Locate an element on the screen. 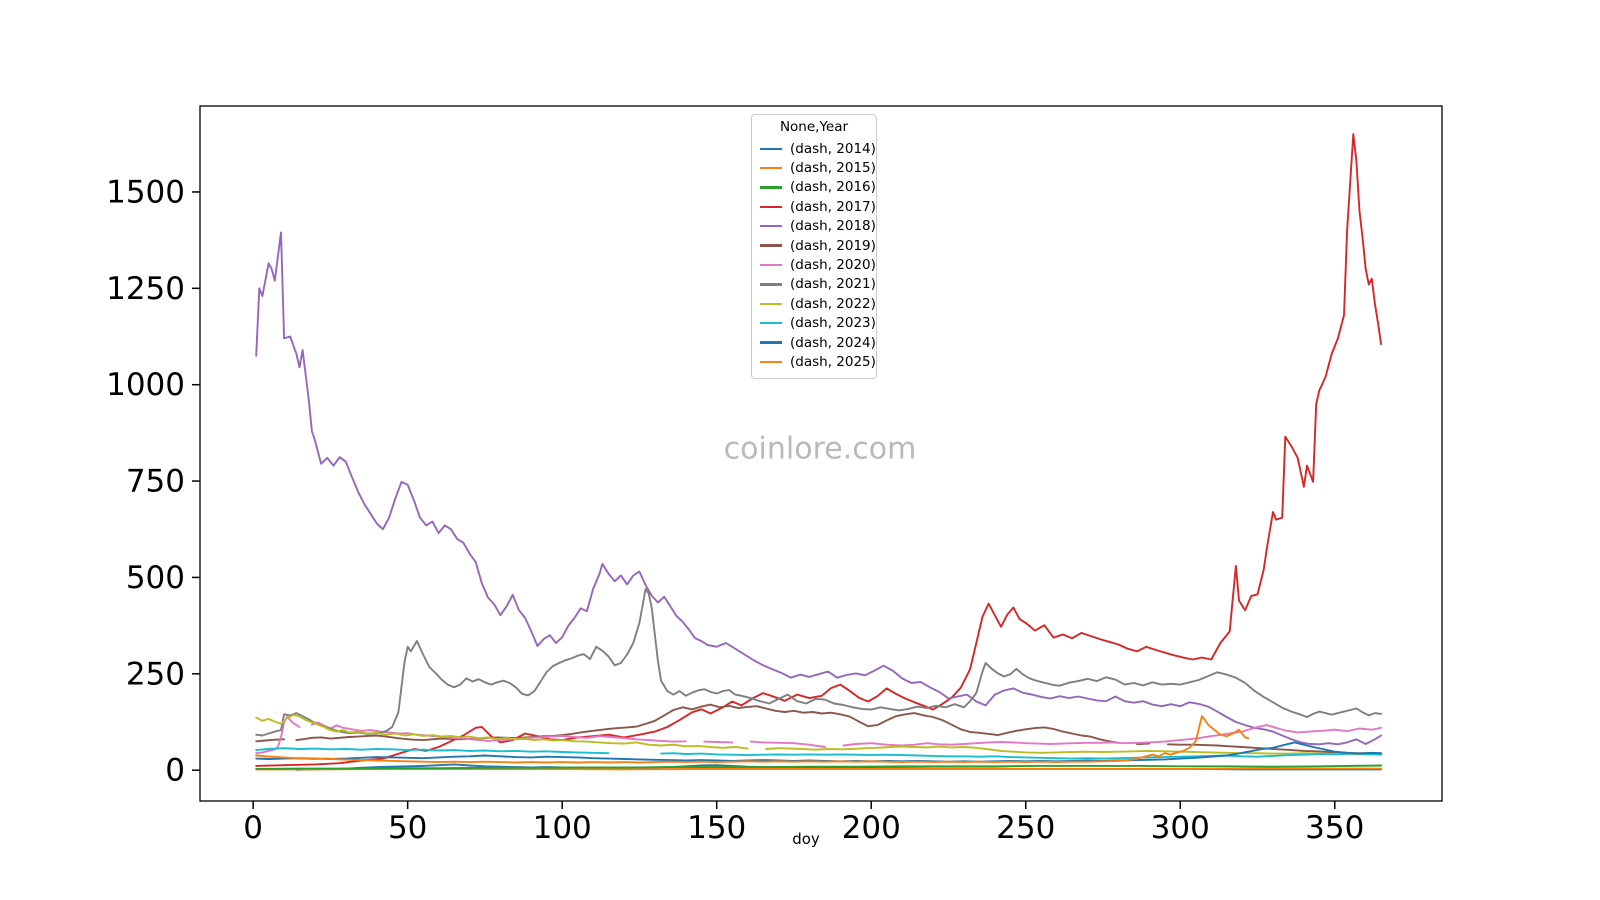  series-line-dash-2021 is located at coordinates (819, 662).